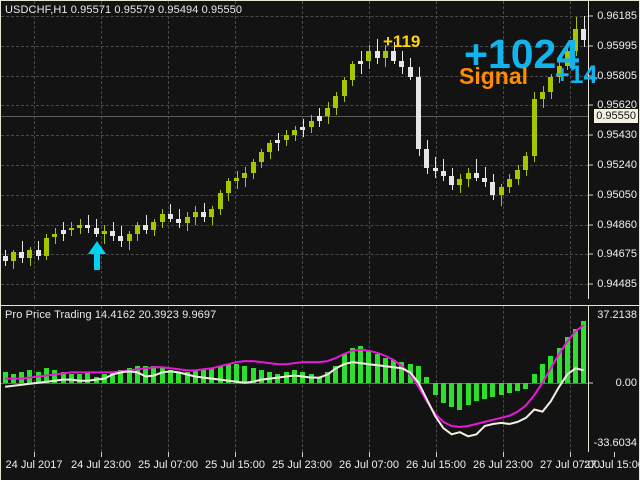 Image resolution: width=640 pixels, height=480 pixels. I want to click on time-axis-label: 26 Jul 07:00, so click(369, 465).